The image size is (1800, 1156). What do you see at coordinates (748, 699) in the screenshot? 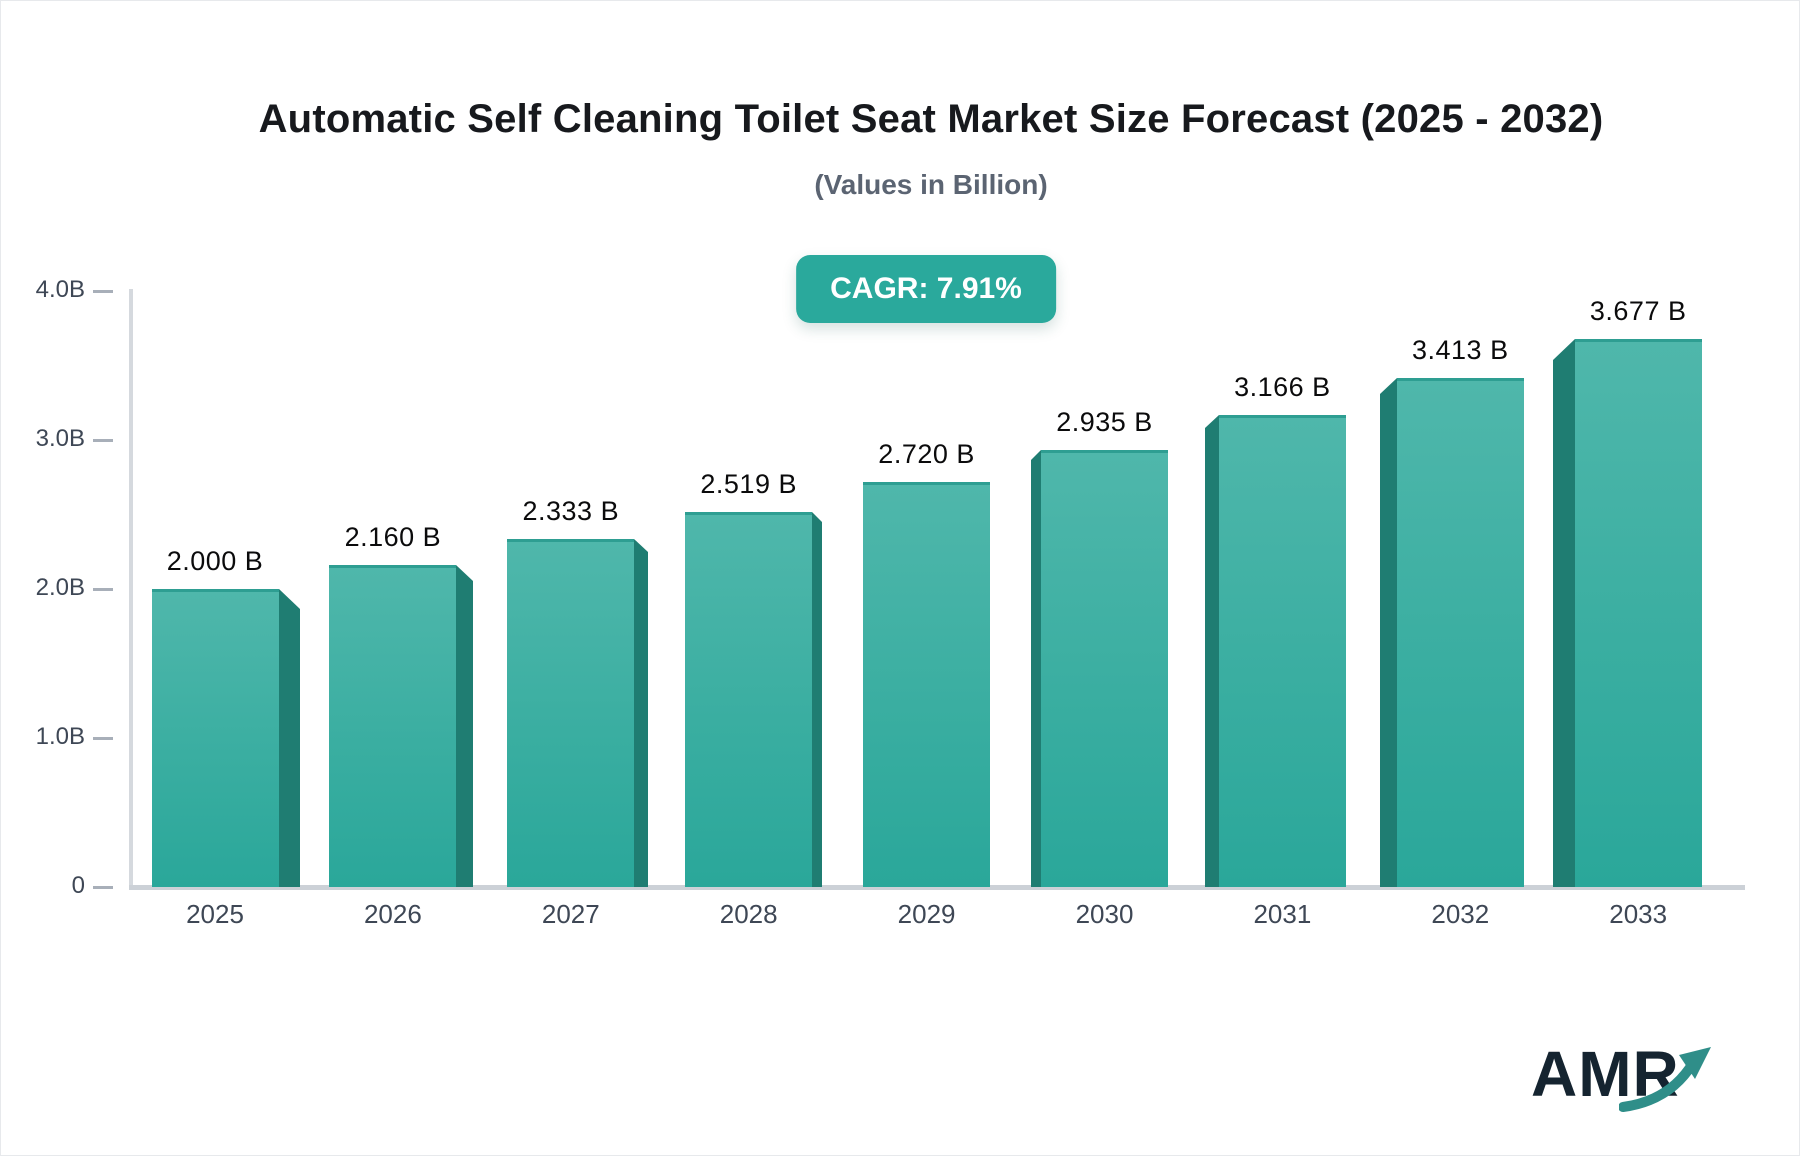
I see `bar-2028` at bounding box center [748, 699].